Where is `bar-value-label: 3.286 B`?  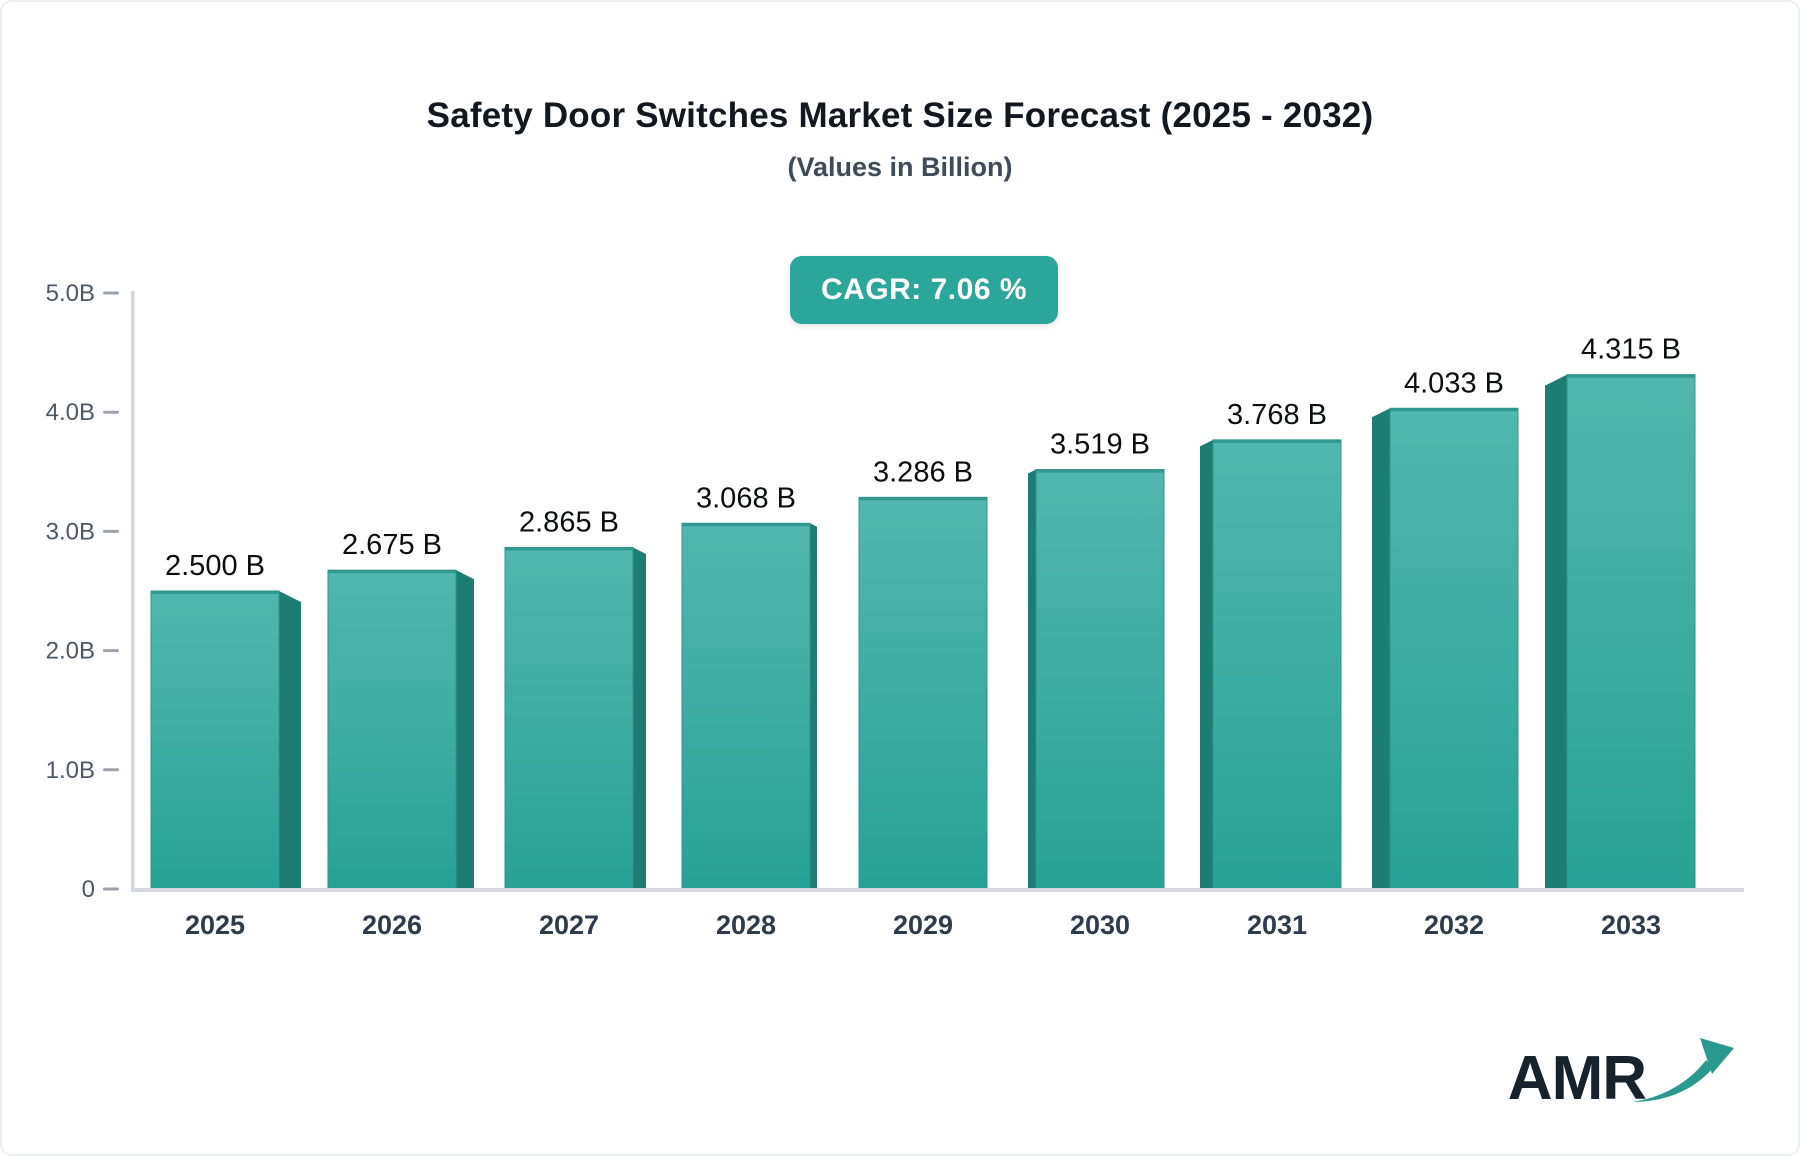 bar-value-label: 3.286 B is located at coordinates (923, 472).